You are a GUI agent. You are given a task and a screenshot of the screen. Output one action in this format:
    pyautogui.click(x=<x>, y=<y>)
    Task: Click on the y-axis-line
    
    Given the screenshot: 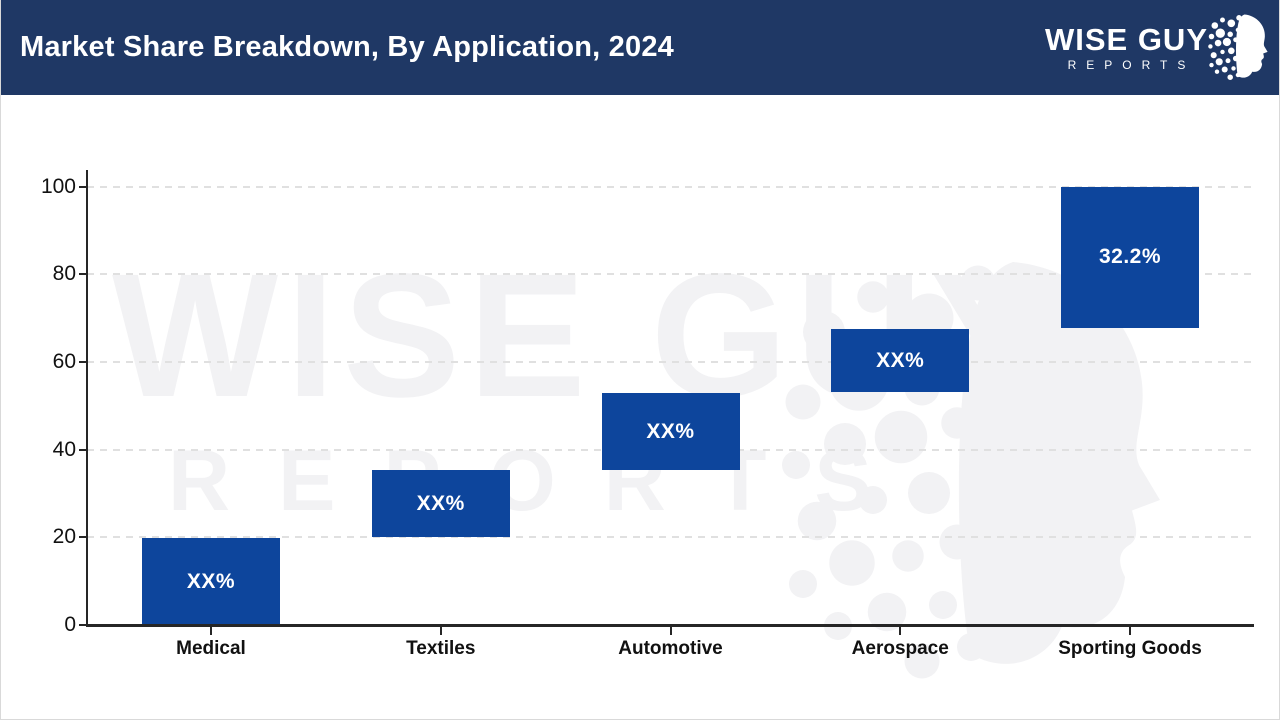 What is the action you would take?
    pyautogui.click(x=87, y=398)
    